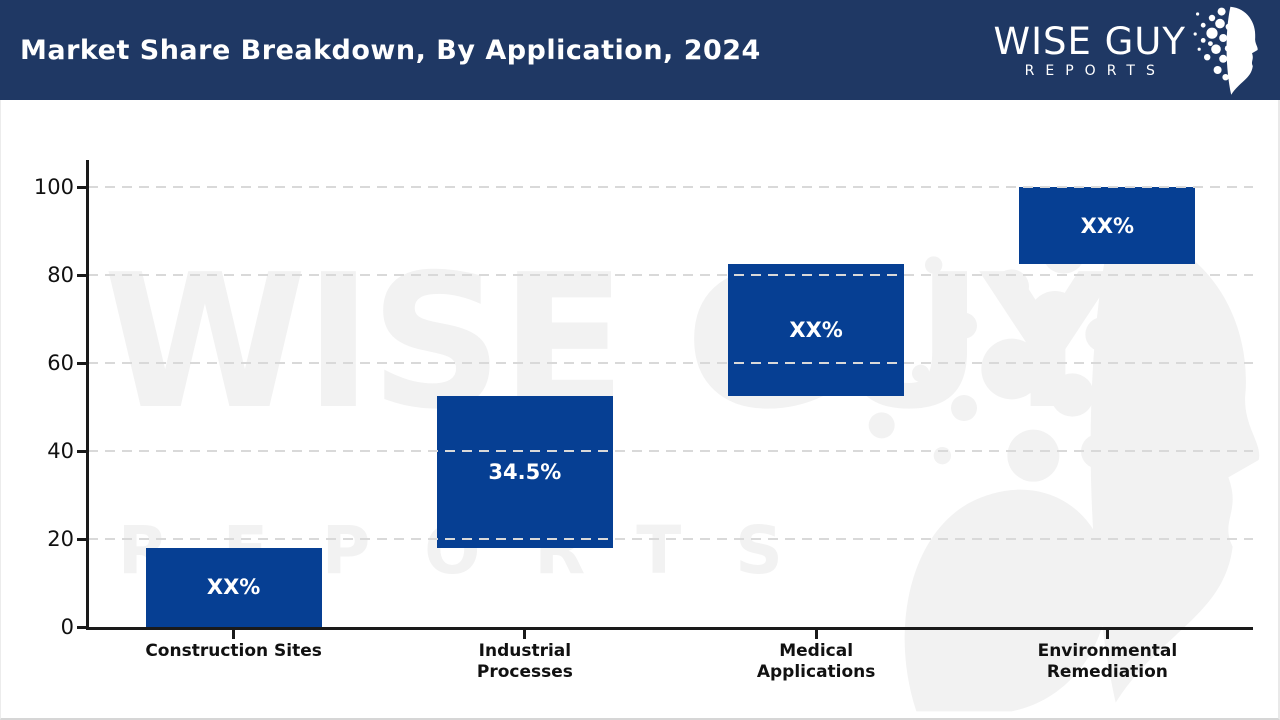 The height and width of the screenshot is (720, 1280). Describe the element at coordinates (1225, 50) in the screenshot. I see `logo-head-icon` at that location.